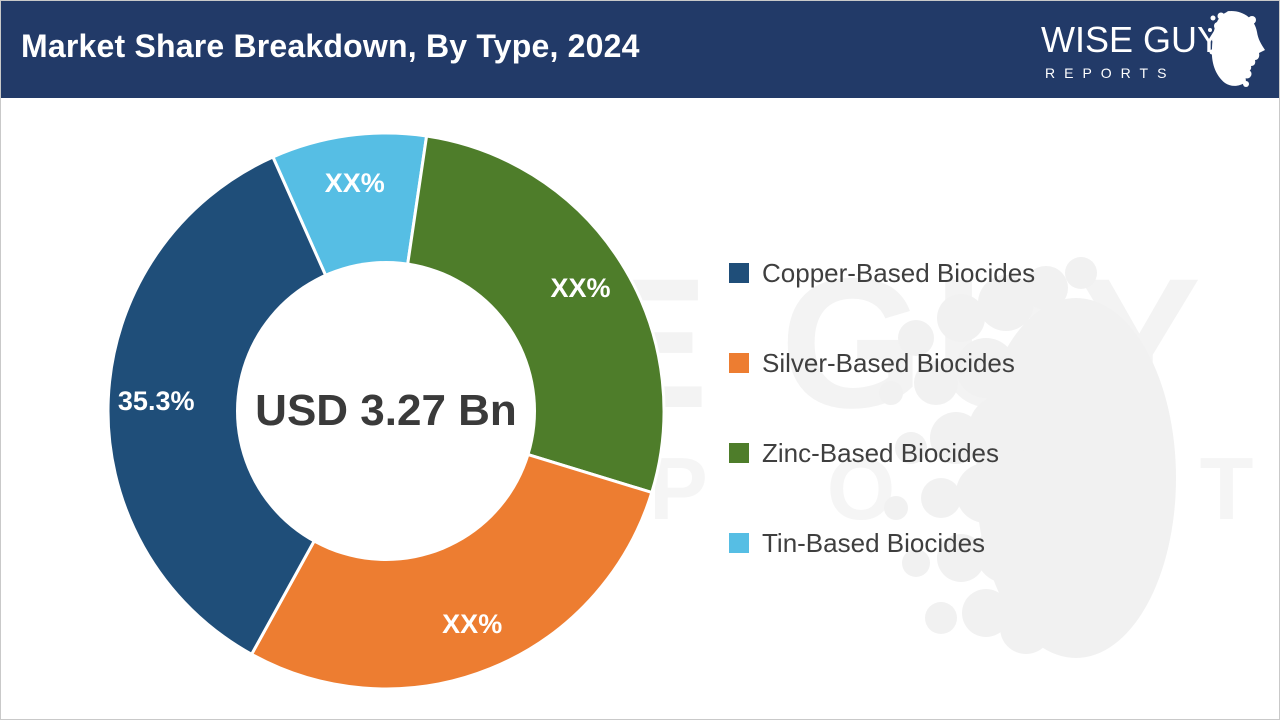 The height and width of the screenshot is (720, 1280). I want to click on legend-item-copper-based-biocides: Copper-Based Biocides, so click(882, 273).